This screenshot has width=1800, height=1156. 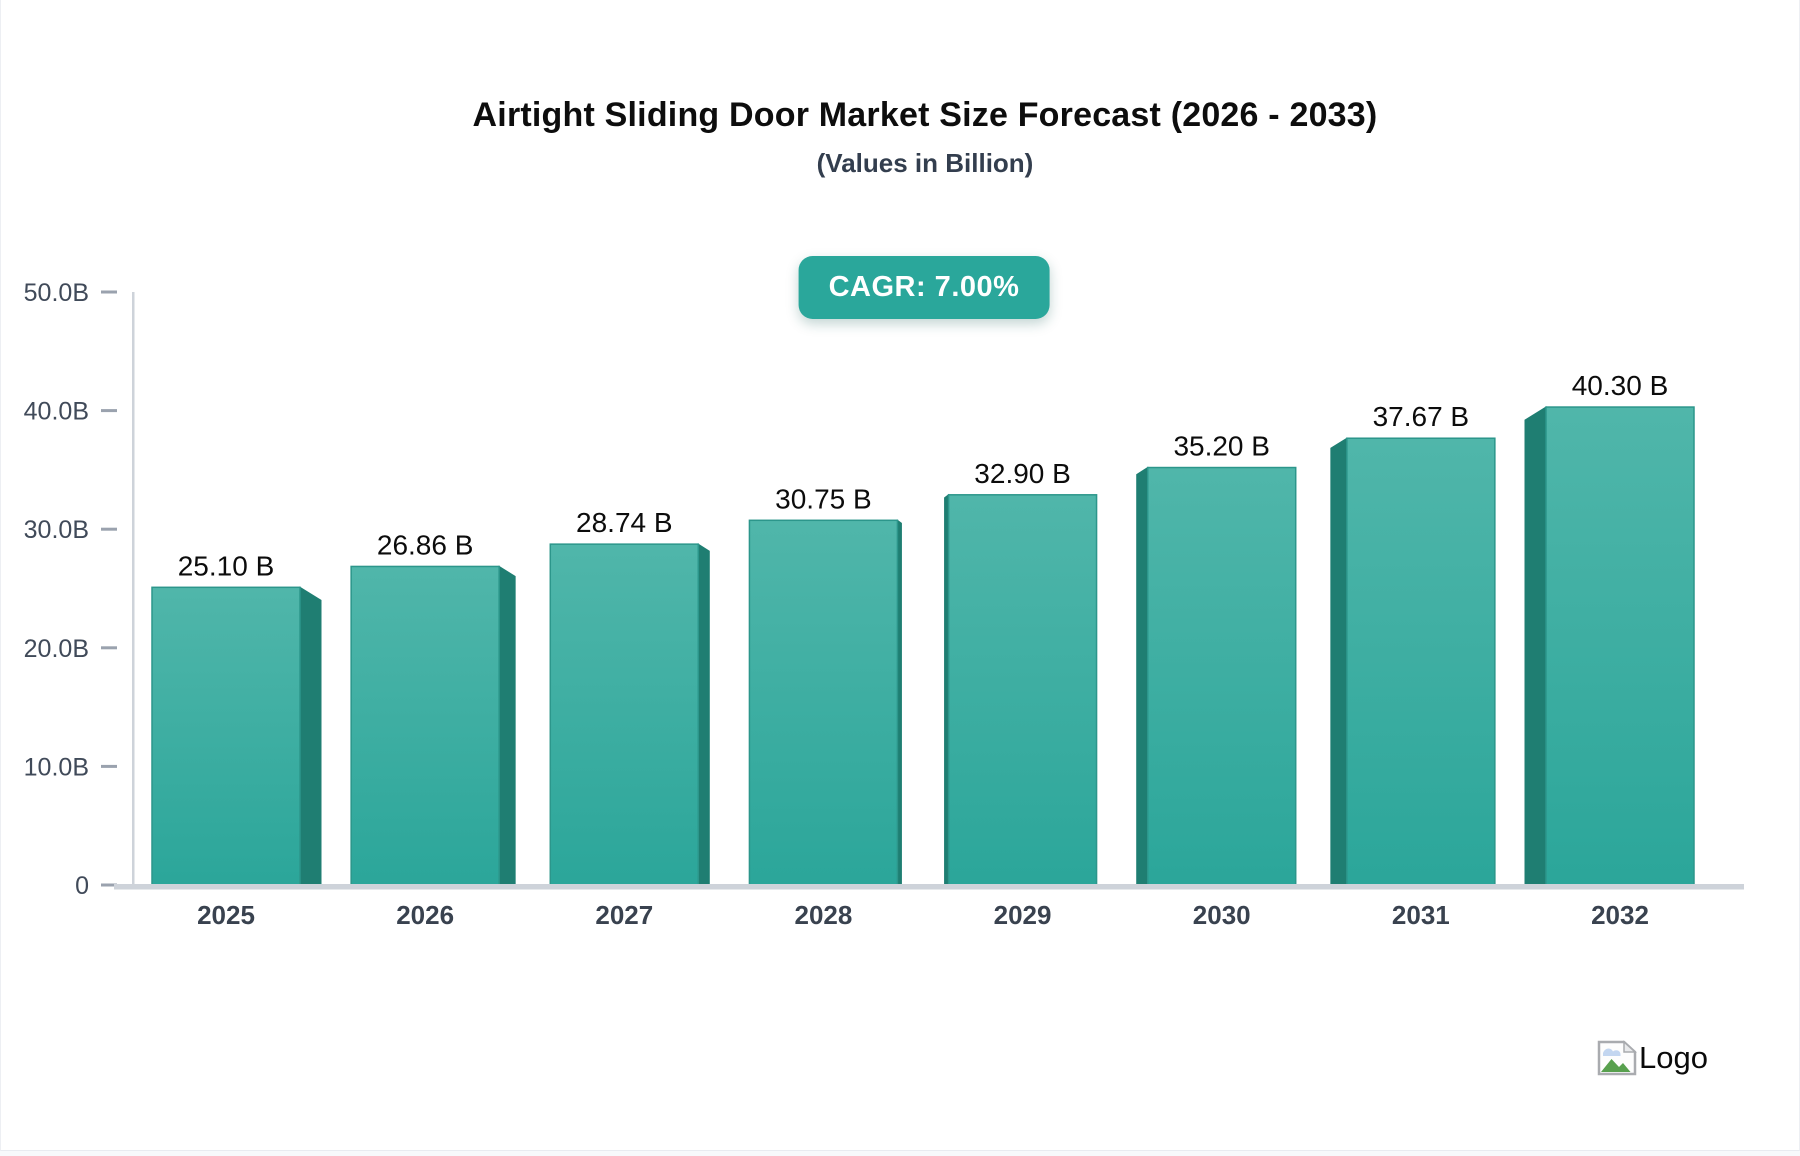 What do you see at coordinates (1421, 416) in the screenshot?
I see `bar-value-label: 37.67 B` at bounding box center [1421, 416].